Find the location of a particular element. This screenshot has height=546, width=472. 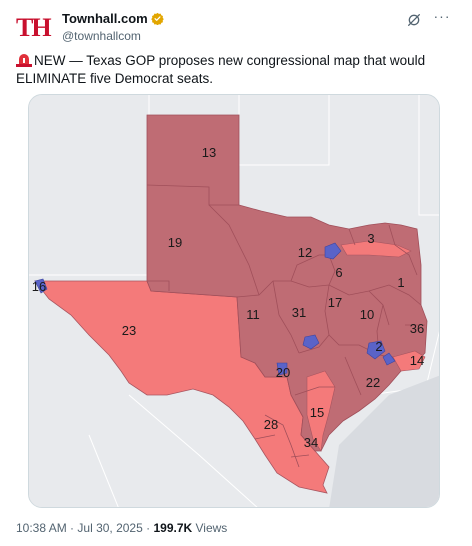

district-label: 22 is located at coordinates (373, 382).